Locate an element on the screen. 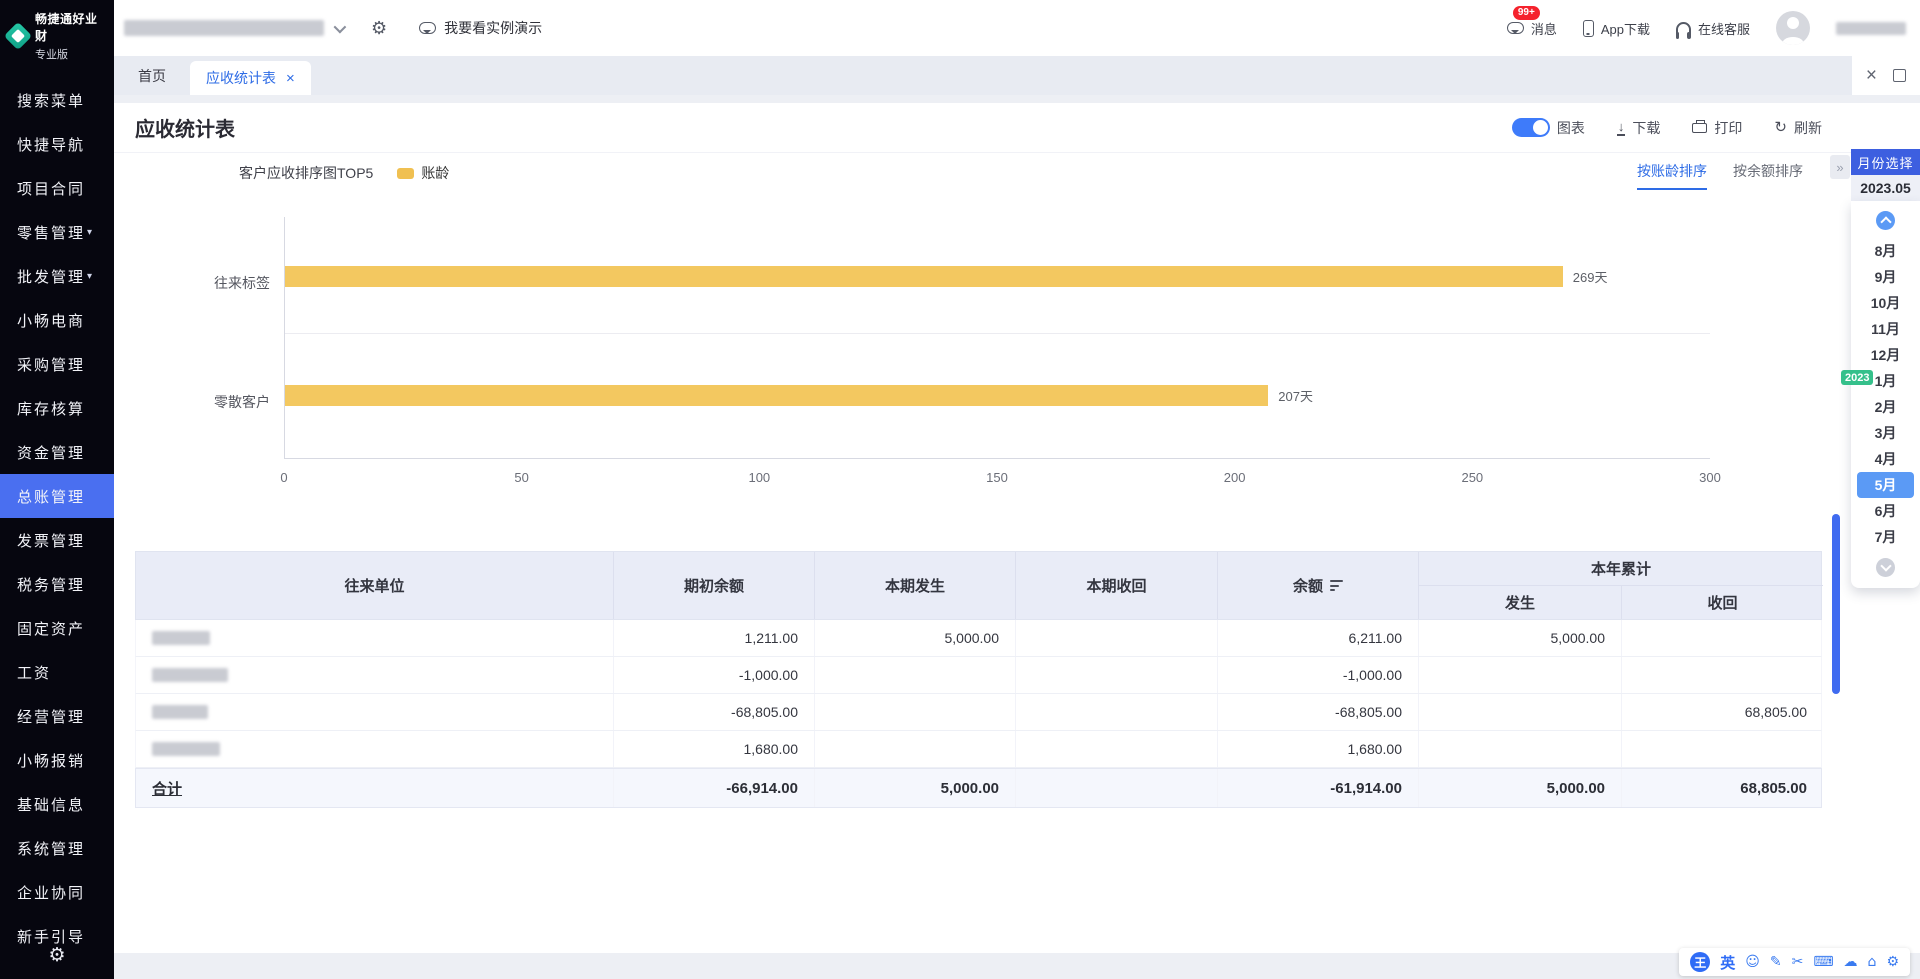 The width and height of the screenshot is (1920, 979). month-item: 1月 is located at coordinates (1885, 381).